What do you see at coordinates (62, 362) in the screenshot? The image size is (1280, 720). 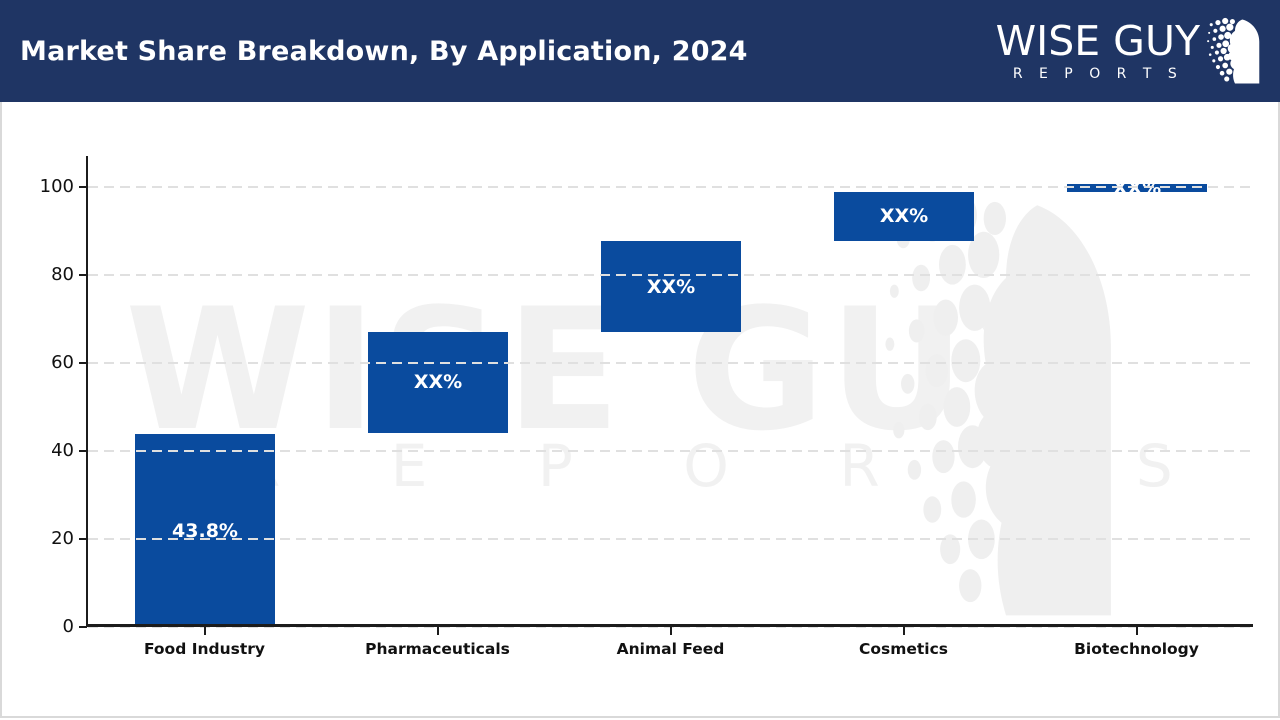 I see `y-axis-tick-label: 60` at bounding box center [62, 362].